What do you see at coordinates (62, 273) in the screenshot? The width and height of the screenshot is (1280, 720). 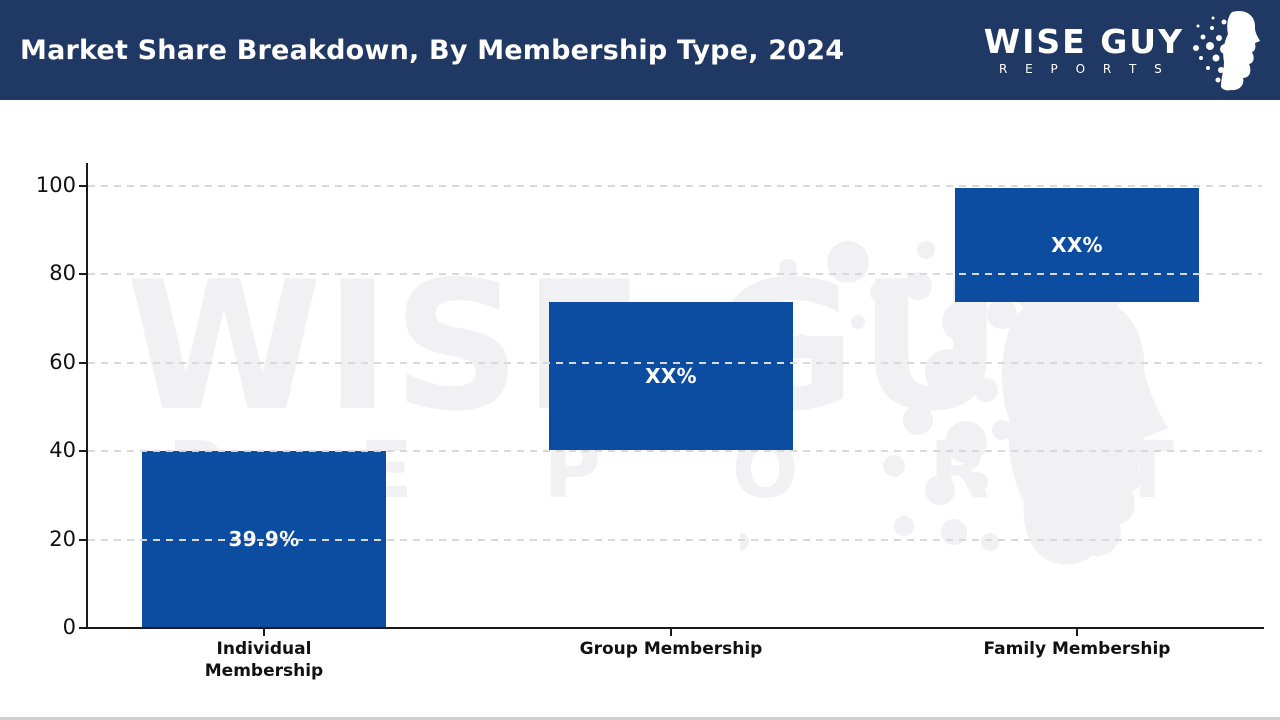 I see `y-tick-label: 80` at bounding box center [62, 273].